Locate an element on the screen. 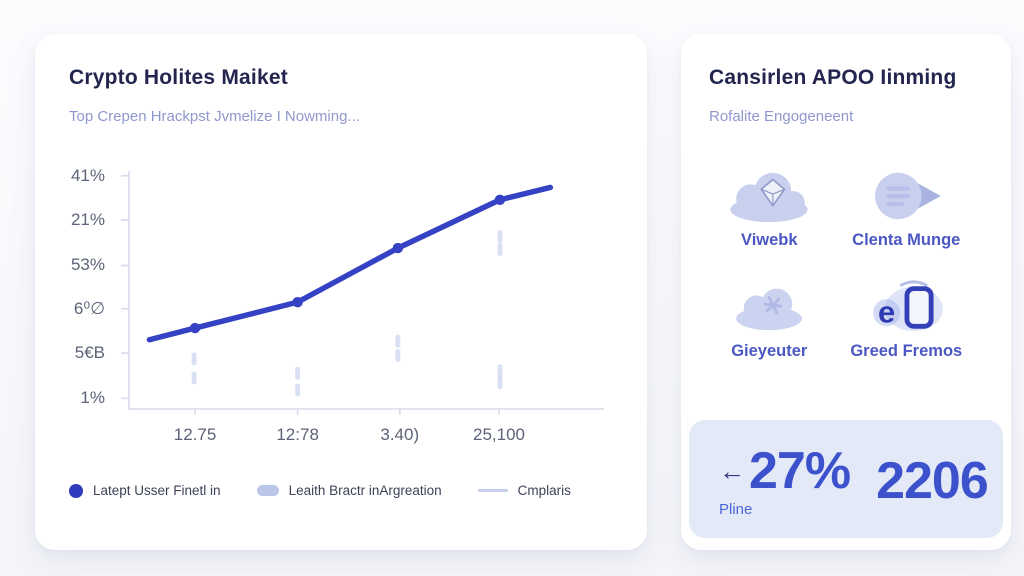  feature-greed-fremos: e Greed Fremos is located at coordinates (906, 319).